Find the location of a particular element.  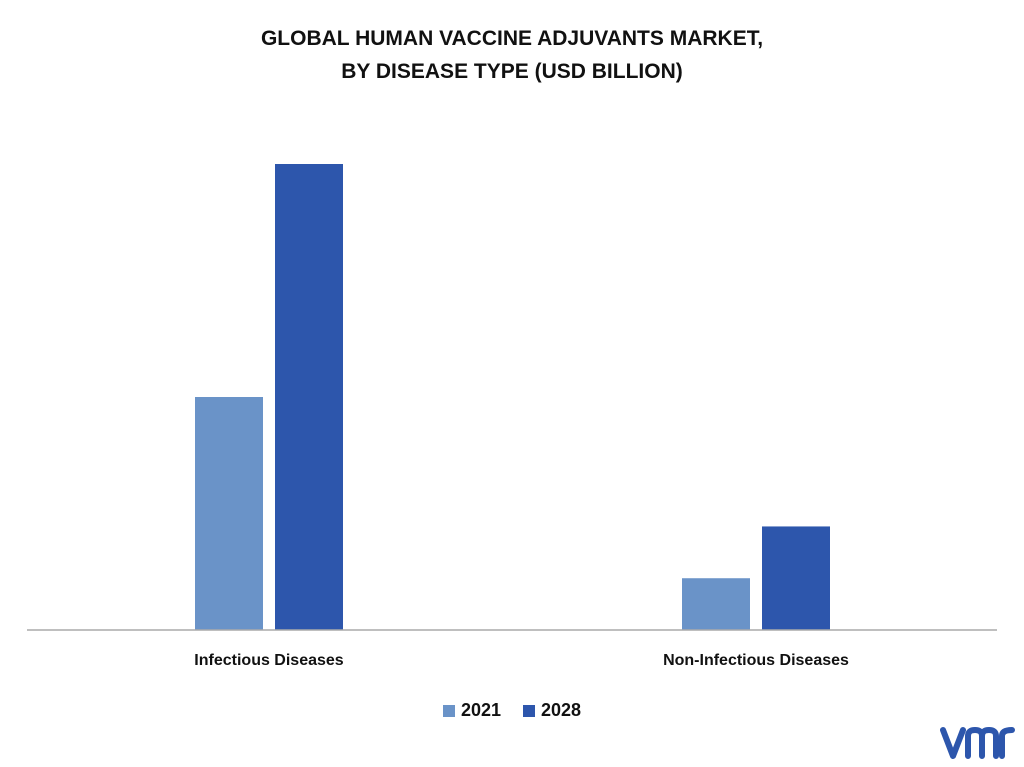

bar-2021-infectious-diseases is located at coordinates (229, 513).